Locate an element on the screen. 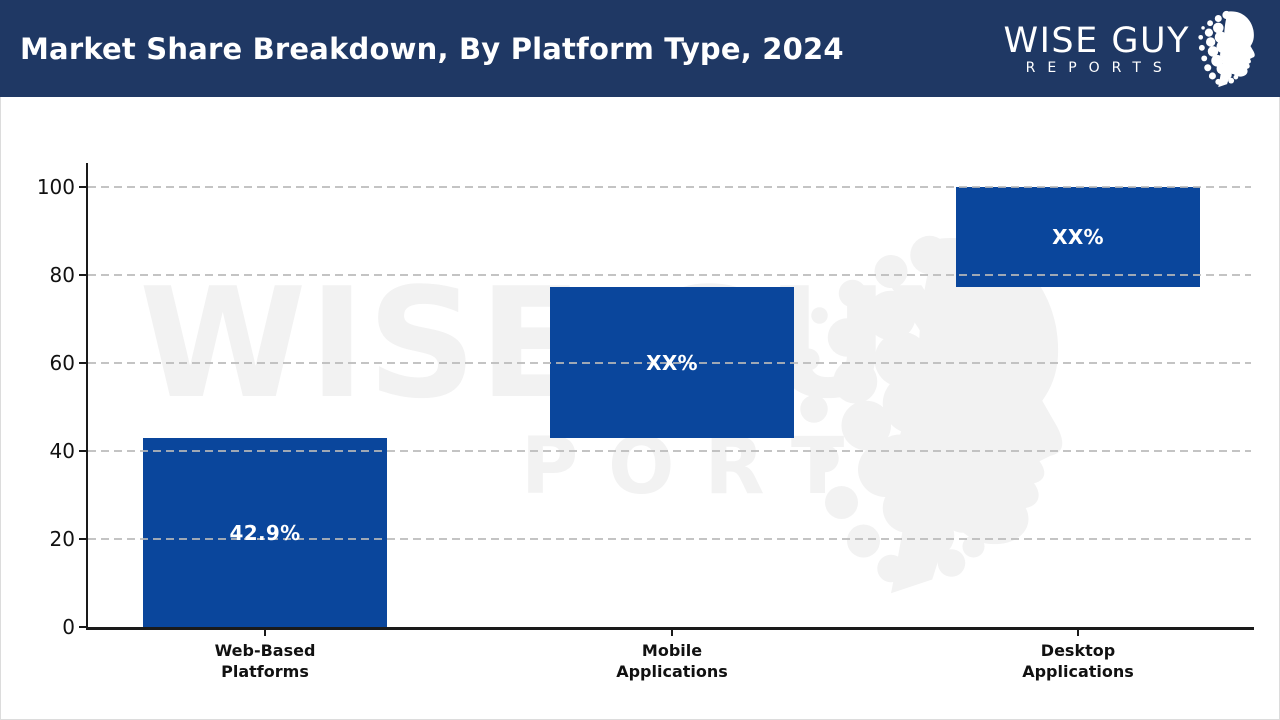  y-axis-line is located at coordinates (87, 396).